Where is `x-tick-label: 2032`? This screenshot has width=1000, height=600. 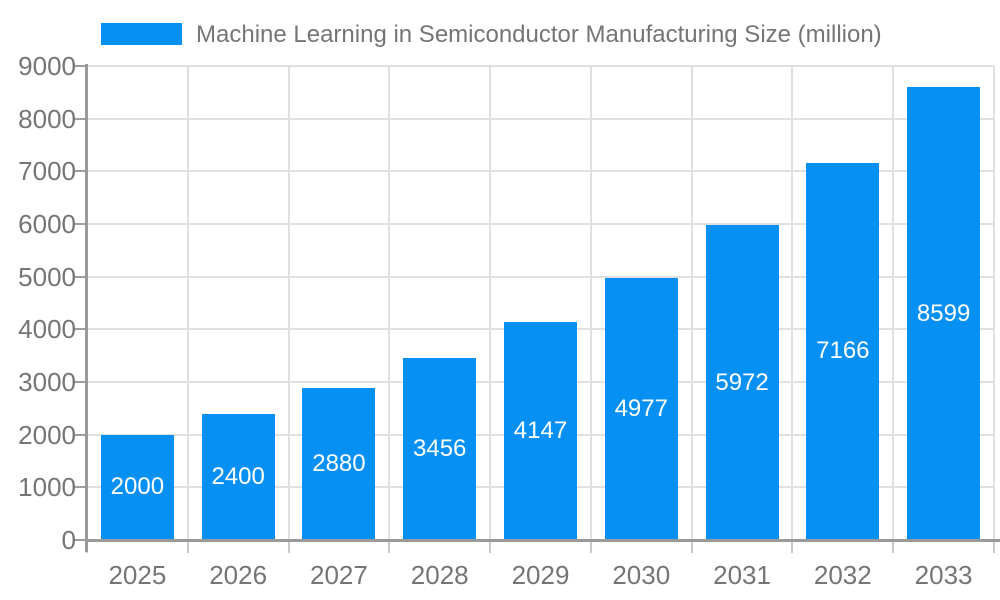
x-tick-label: 2032 is located at coordinates (842, 575).